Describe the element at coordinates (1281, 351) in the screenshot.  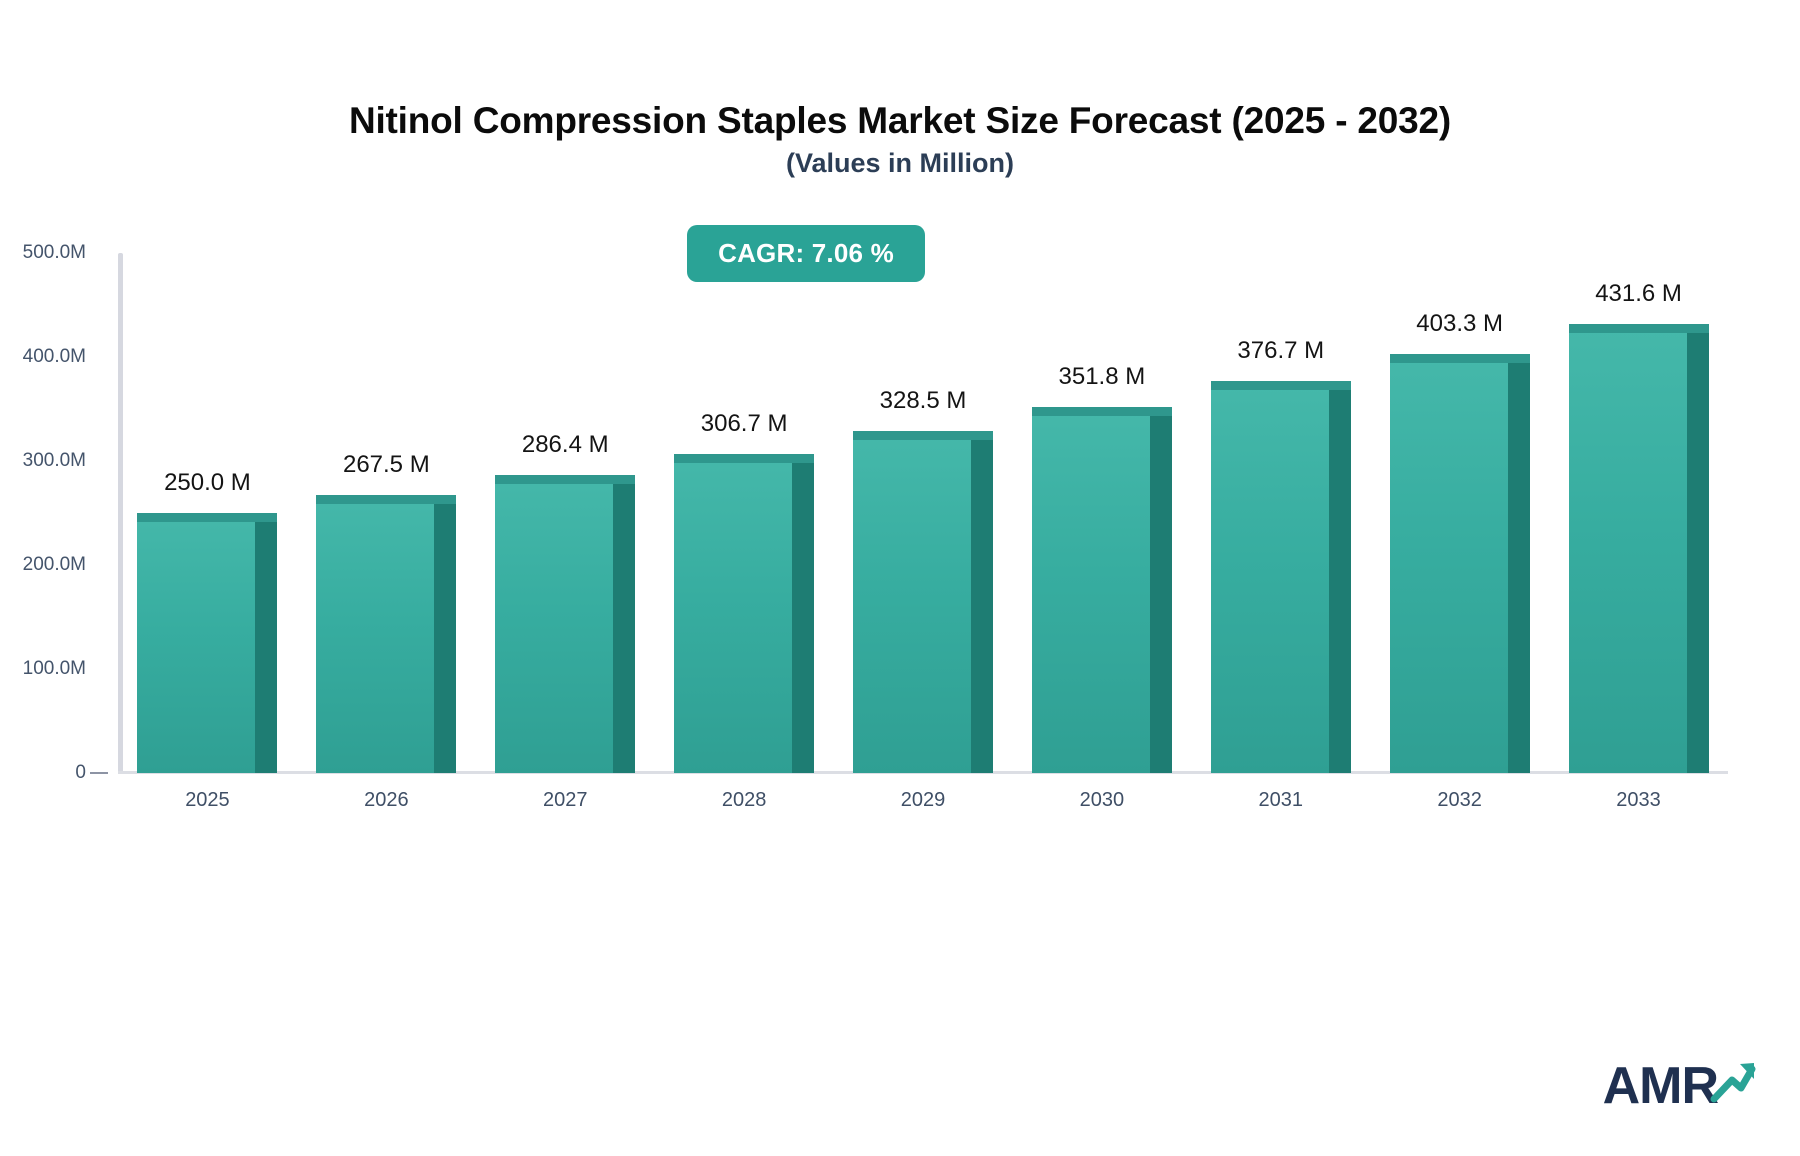
I see `bar-value-label: 376.7 M` at that location.